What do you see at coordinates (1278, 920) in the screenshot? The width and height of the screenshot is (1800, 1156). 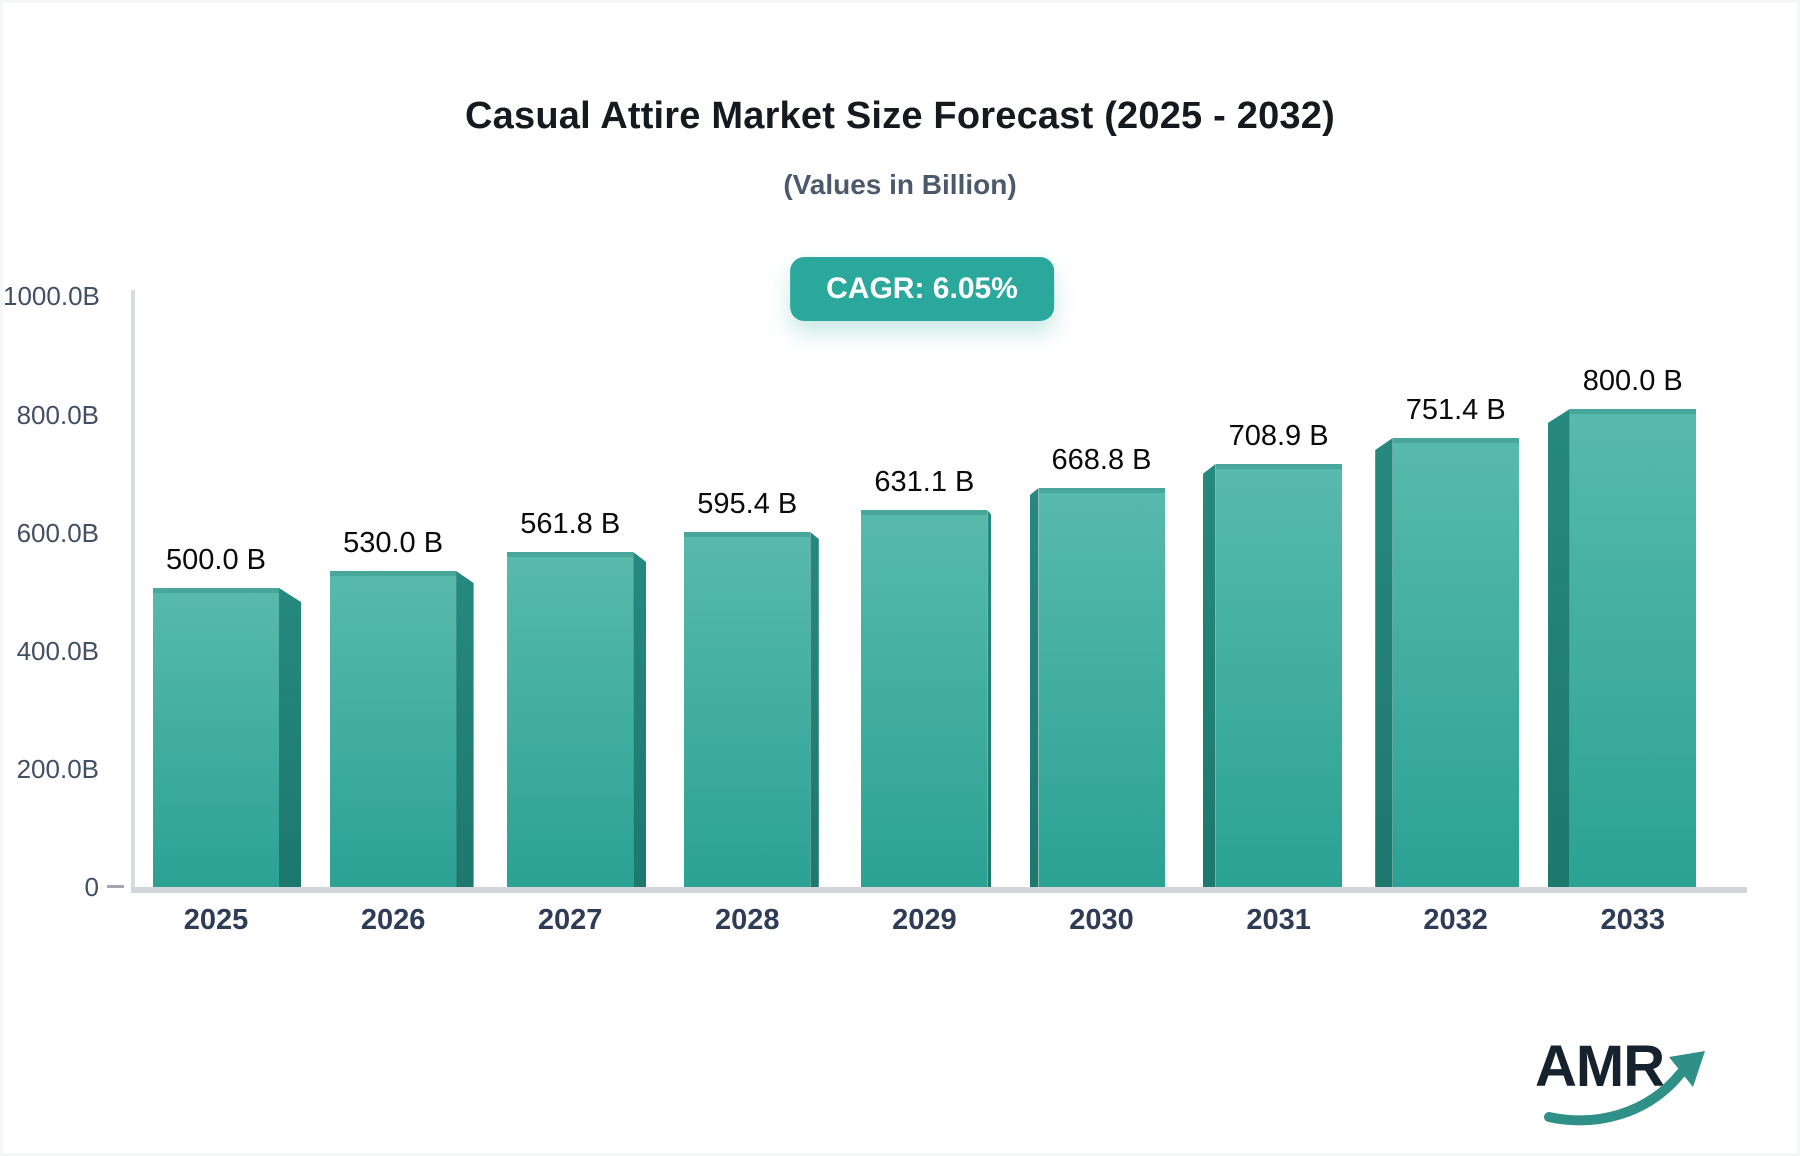 I see `x-axis-category-label: 2031` at bounding box center [1278, 920].